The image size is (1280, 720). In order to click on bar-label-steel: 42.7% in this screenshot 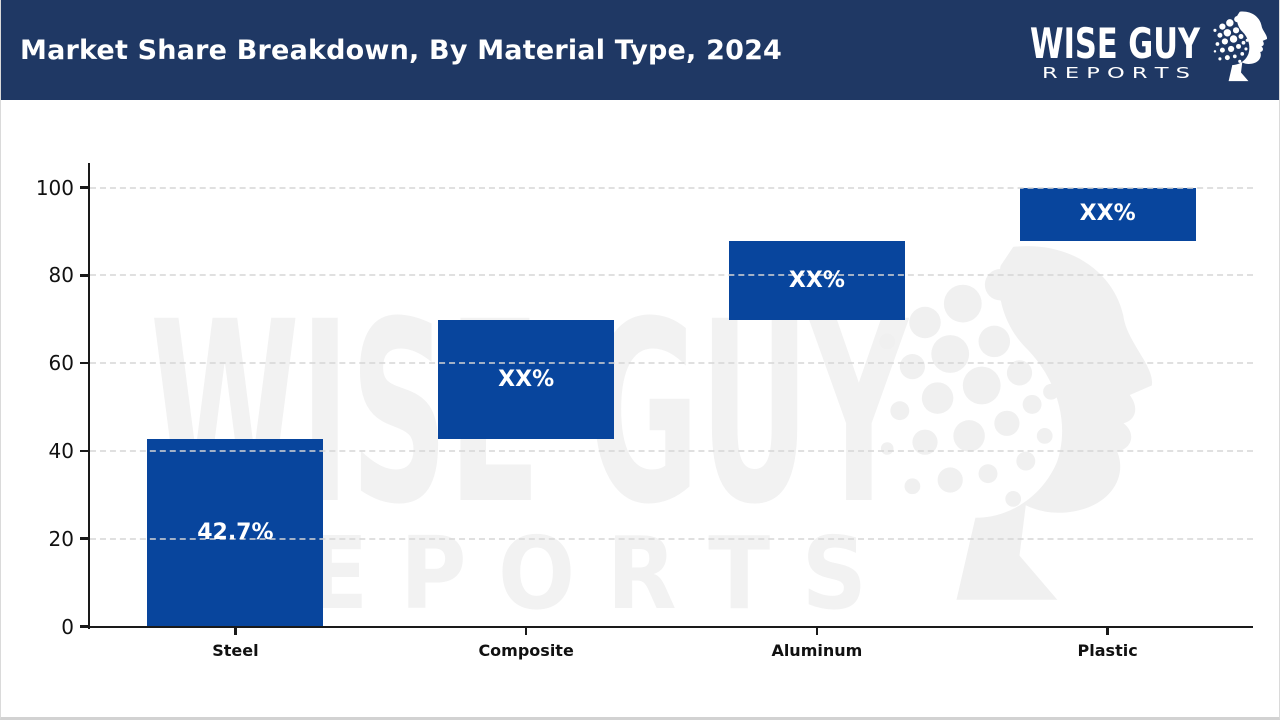, I will do `click(235, 532)`.